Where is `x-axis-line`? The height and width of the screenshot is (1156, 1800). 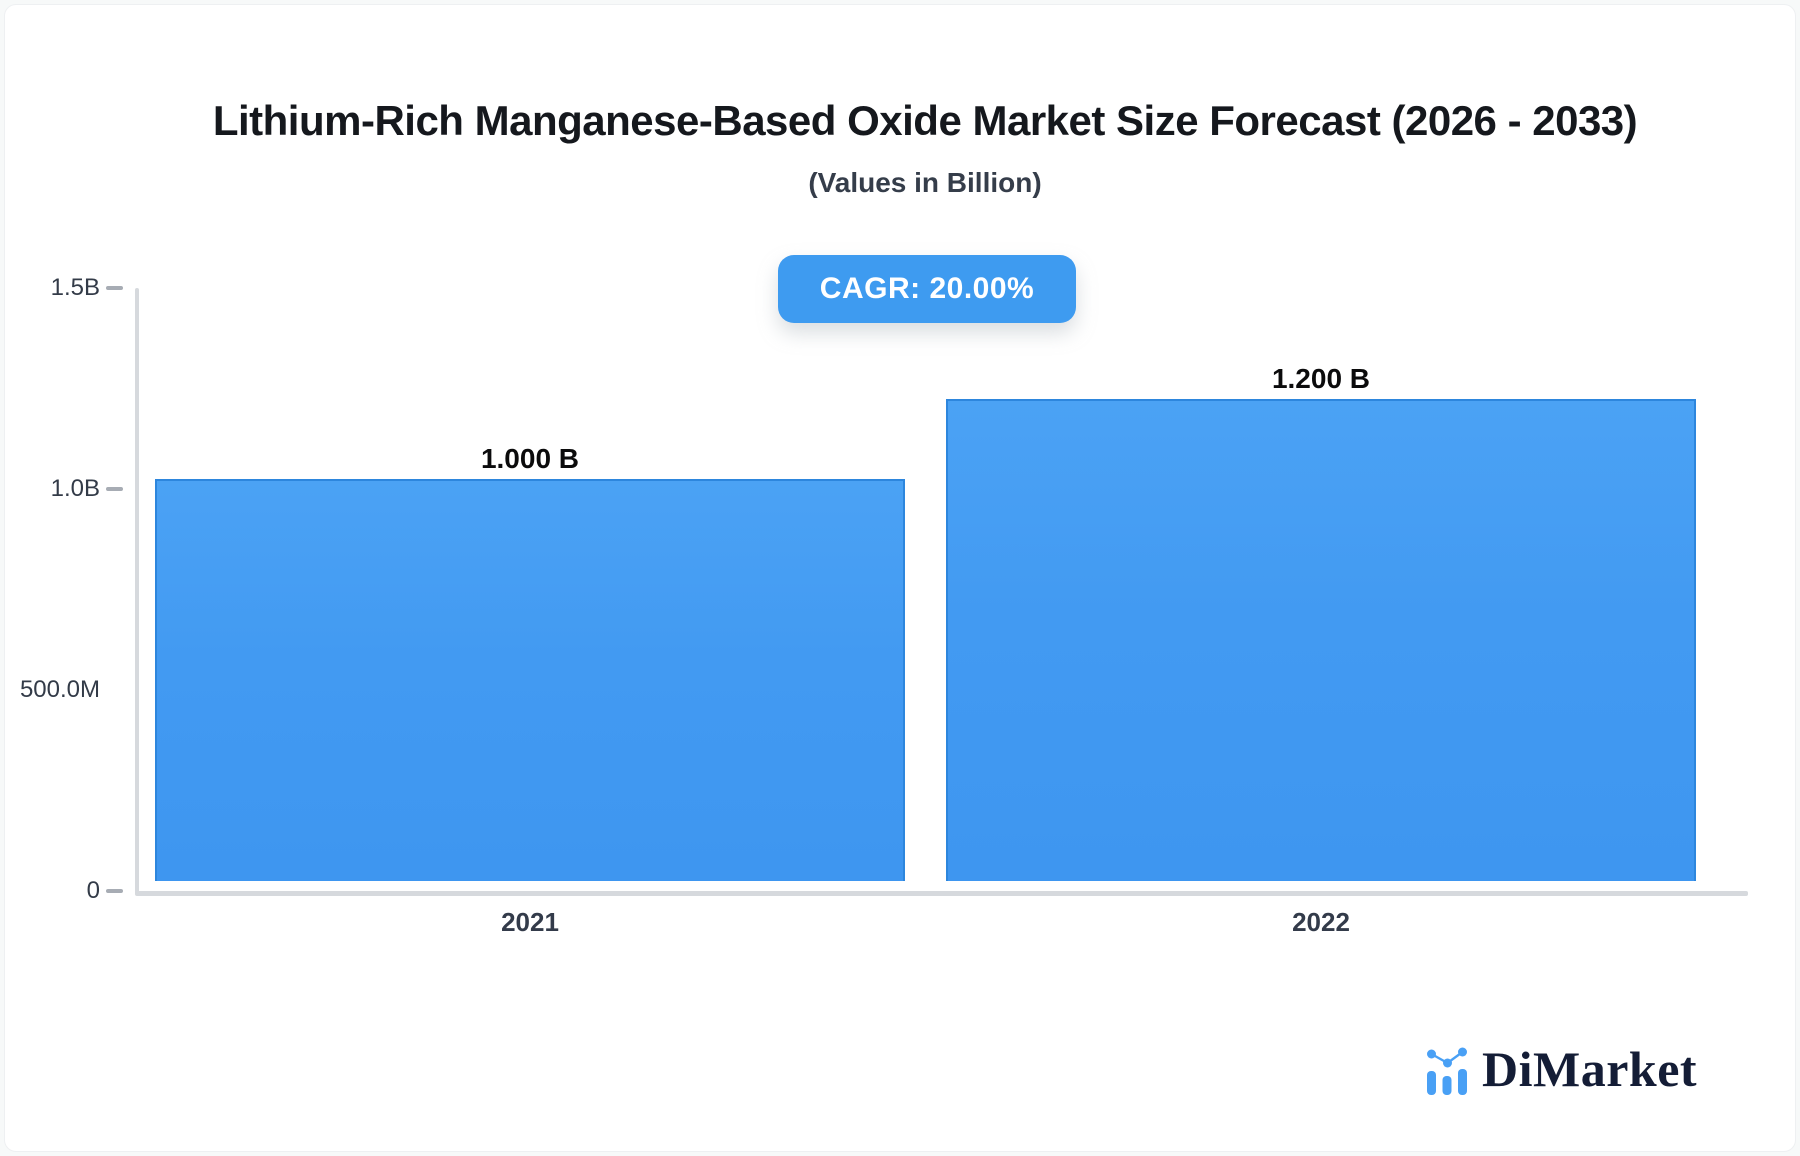
x-axis-line is located at coordinates (941, 893).